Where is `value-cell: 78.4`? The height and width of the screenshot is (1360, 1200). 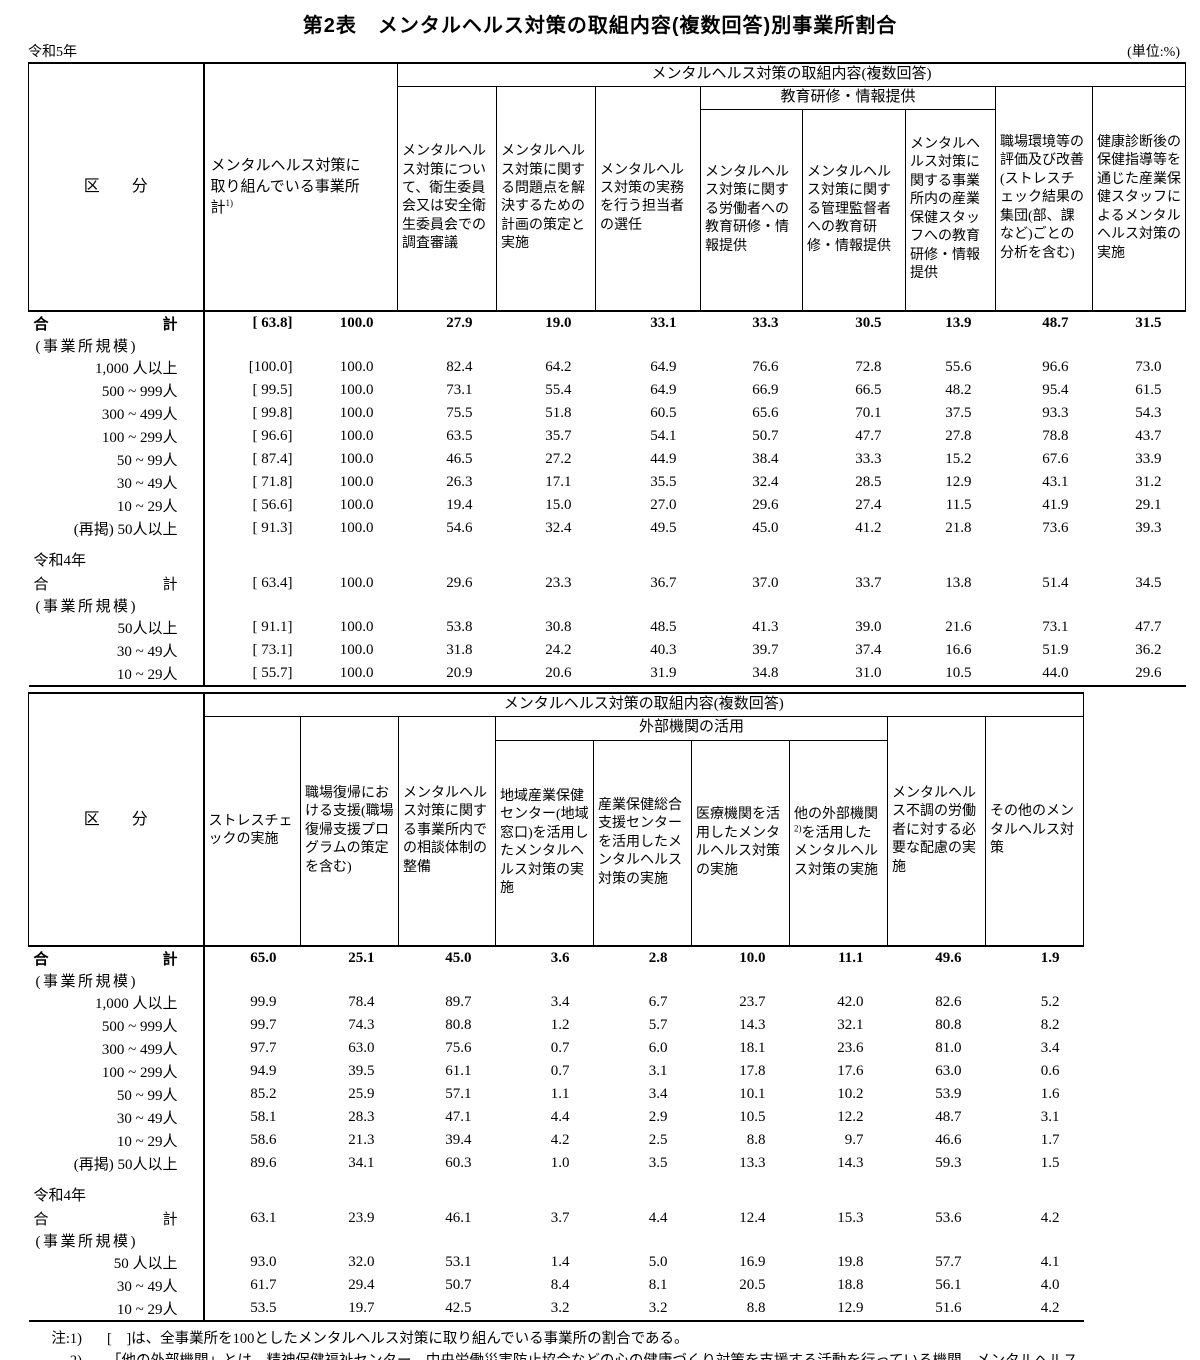 value-cell: 78.4 is located at coordinates (361, 1002).